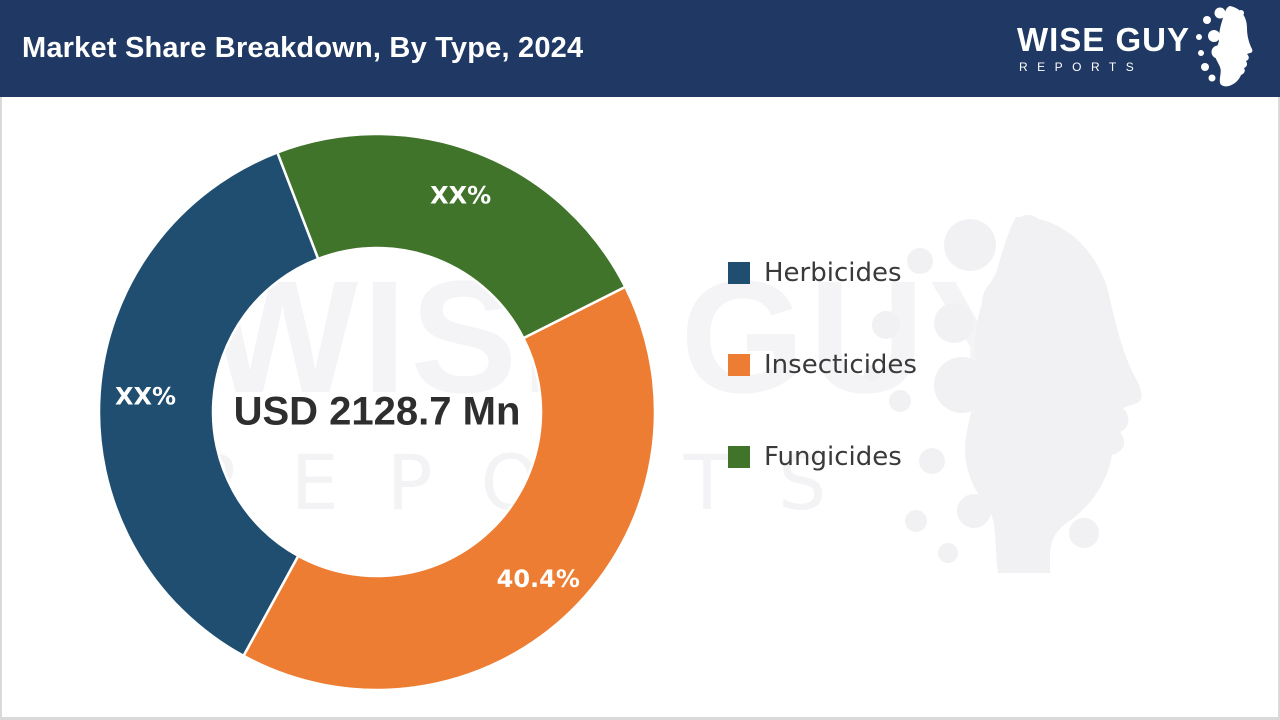  Describe the element at coordinates (739, 273) in the screenshot. I see `legend-swatch-herbicides` at that location.